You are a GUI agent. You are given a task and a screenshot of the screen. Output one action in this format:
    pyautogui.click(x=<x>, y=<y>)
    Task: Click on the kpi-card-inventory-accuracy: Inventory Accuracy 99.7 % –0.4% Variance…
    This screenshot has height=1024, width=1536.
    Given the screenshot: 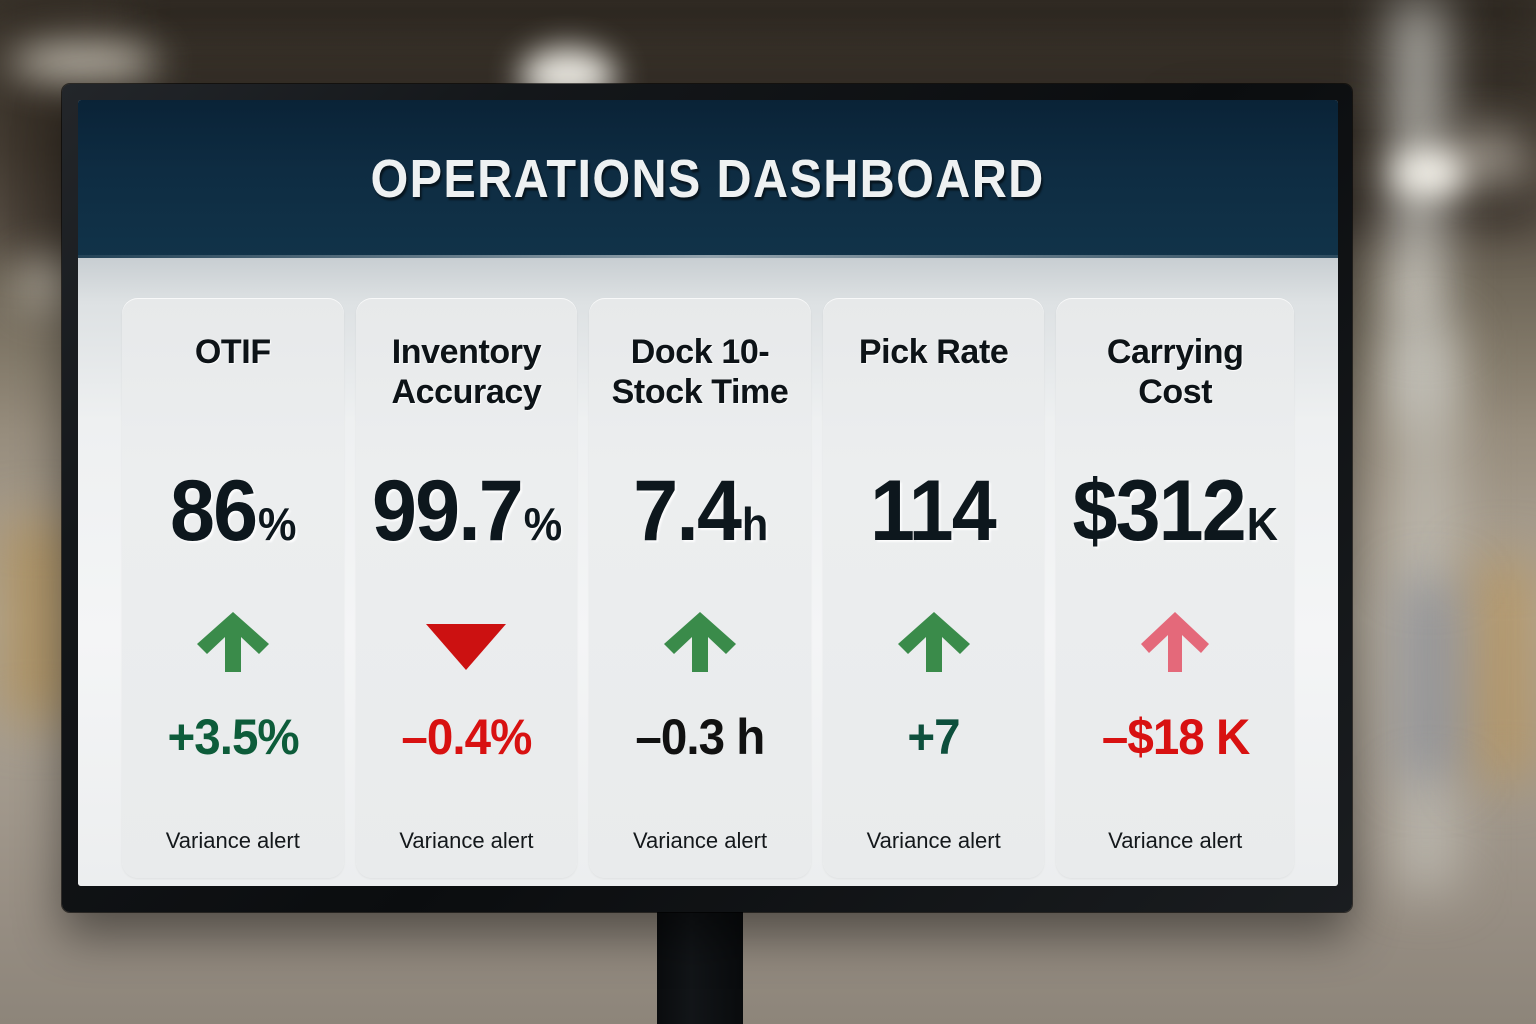 What is the action you would take?
    pyautogui.click(x=466, y=588)
    